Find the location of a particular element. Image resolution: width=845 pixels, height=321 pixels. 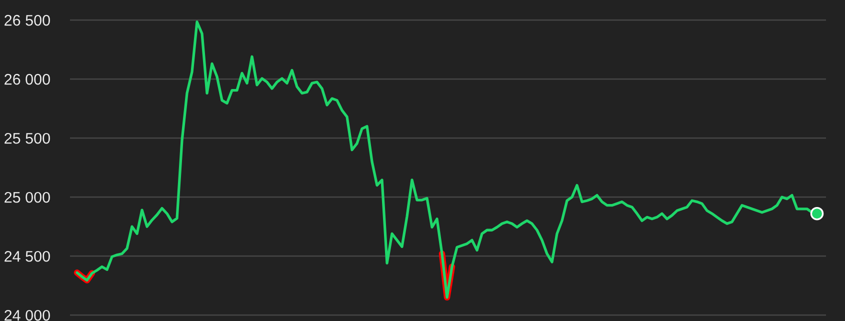

y-tick-label: 26 000 is located at coordinates (27, 79).